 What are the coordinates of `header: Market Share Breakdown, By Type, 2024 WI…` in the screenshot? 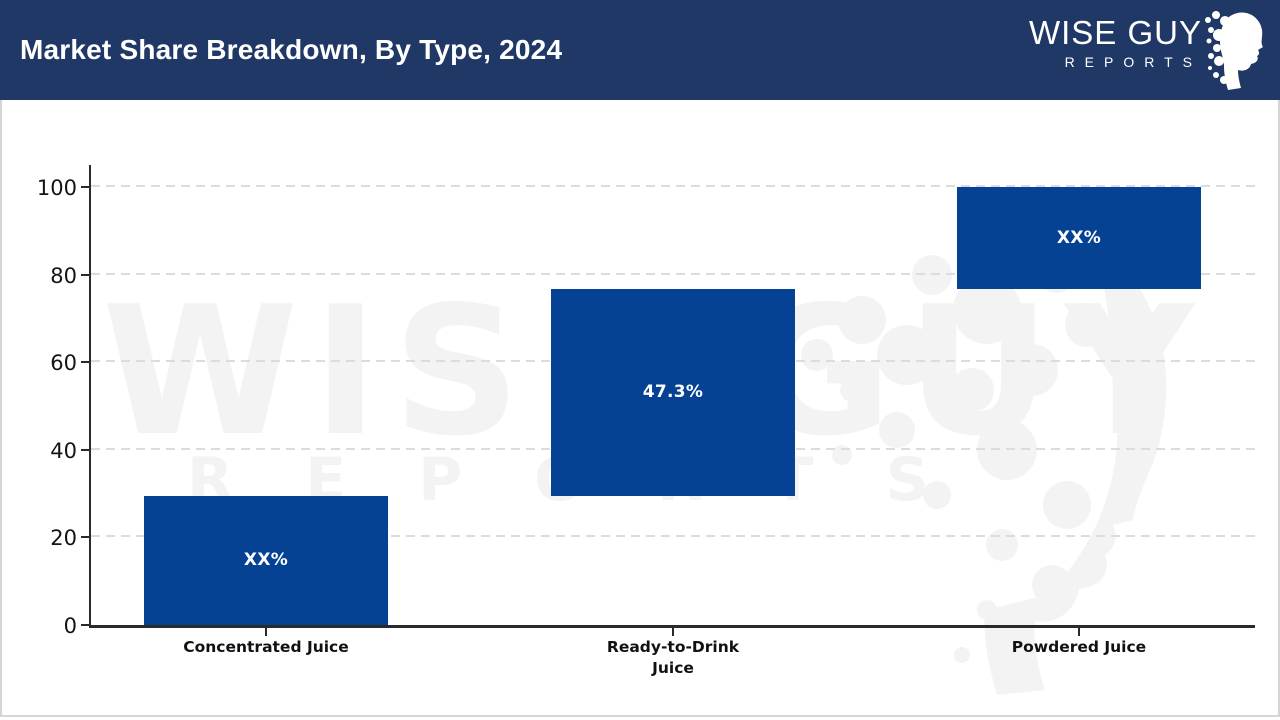 It's located at (640, 50).